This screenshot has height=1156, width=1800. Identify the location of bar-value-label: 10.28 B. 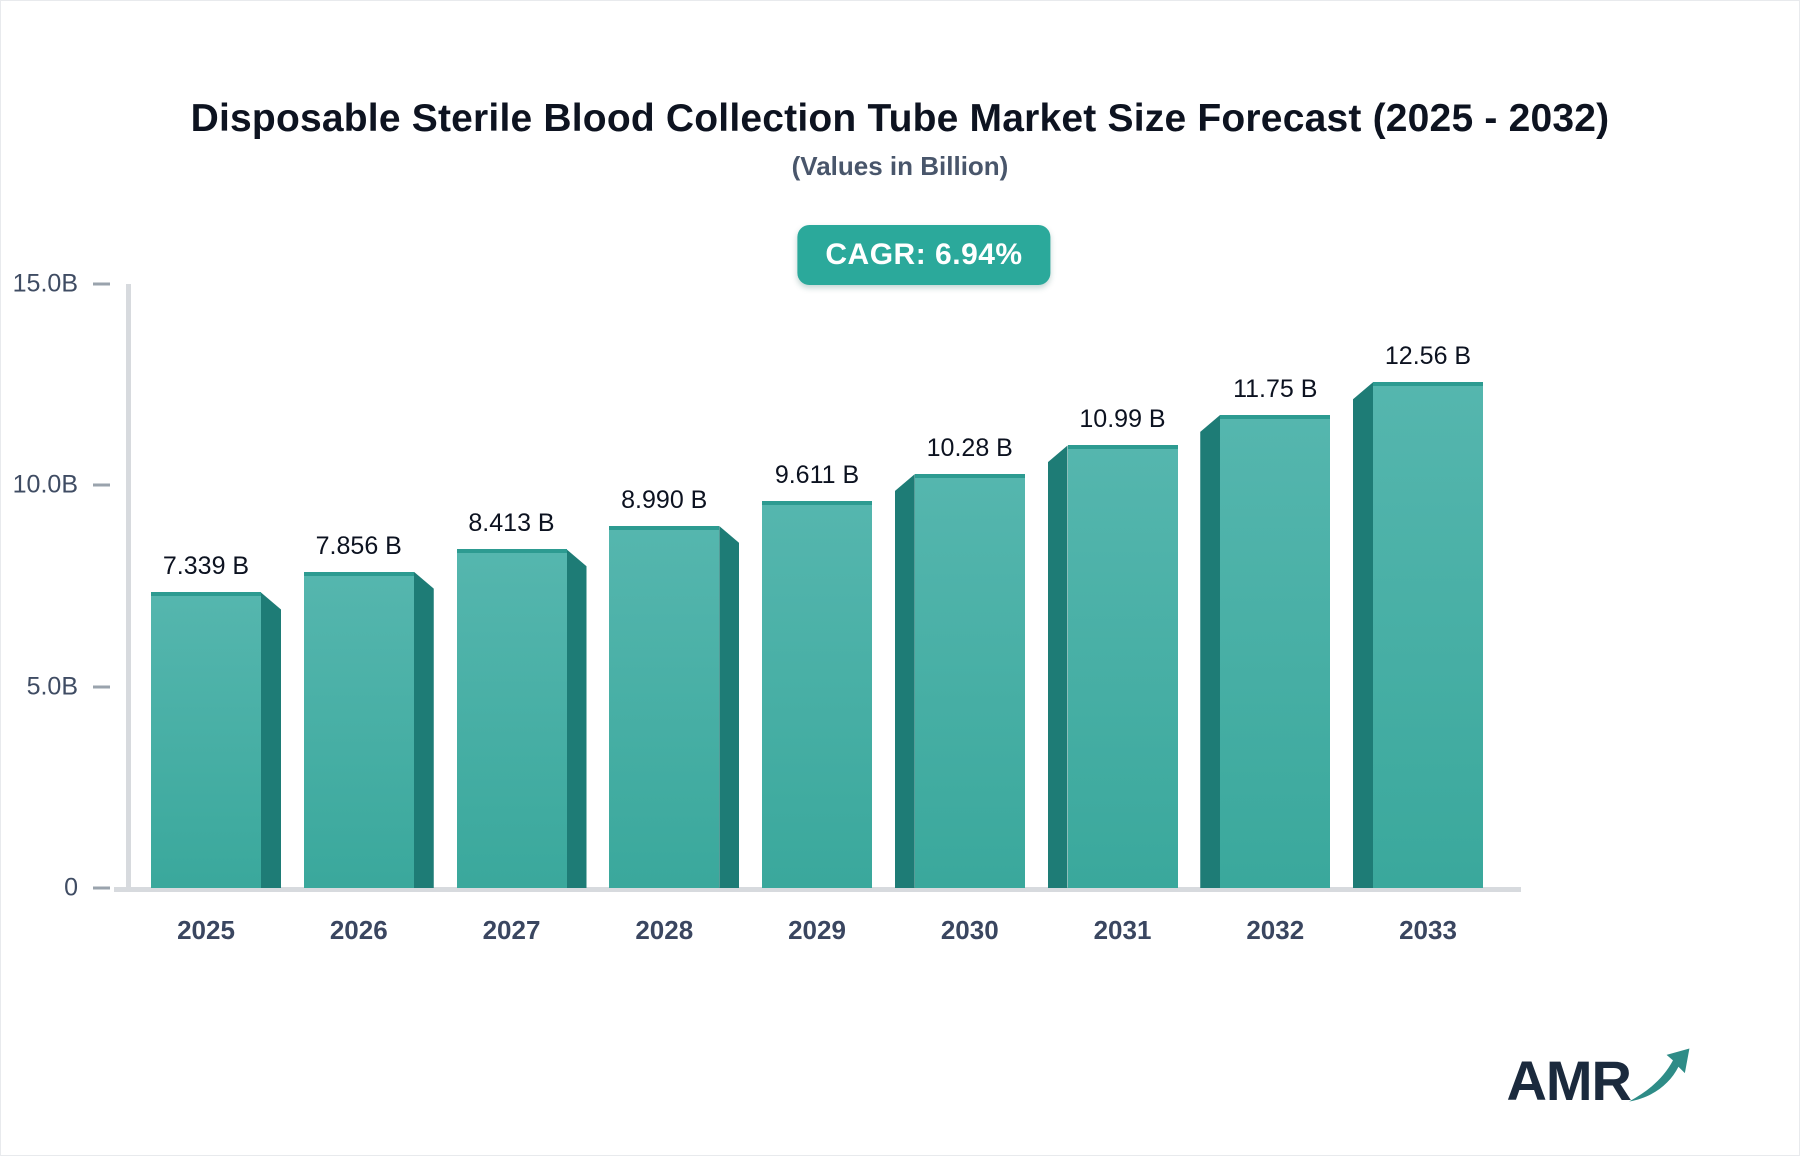
(969, 448).